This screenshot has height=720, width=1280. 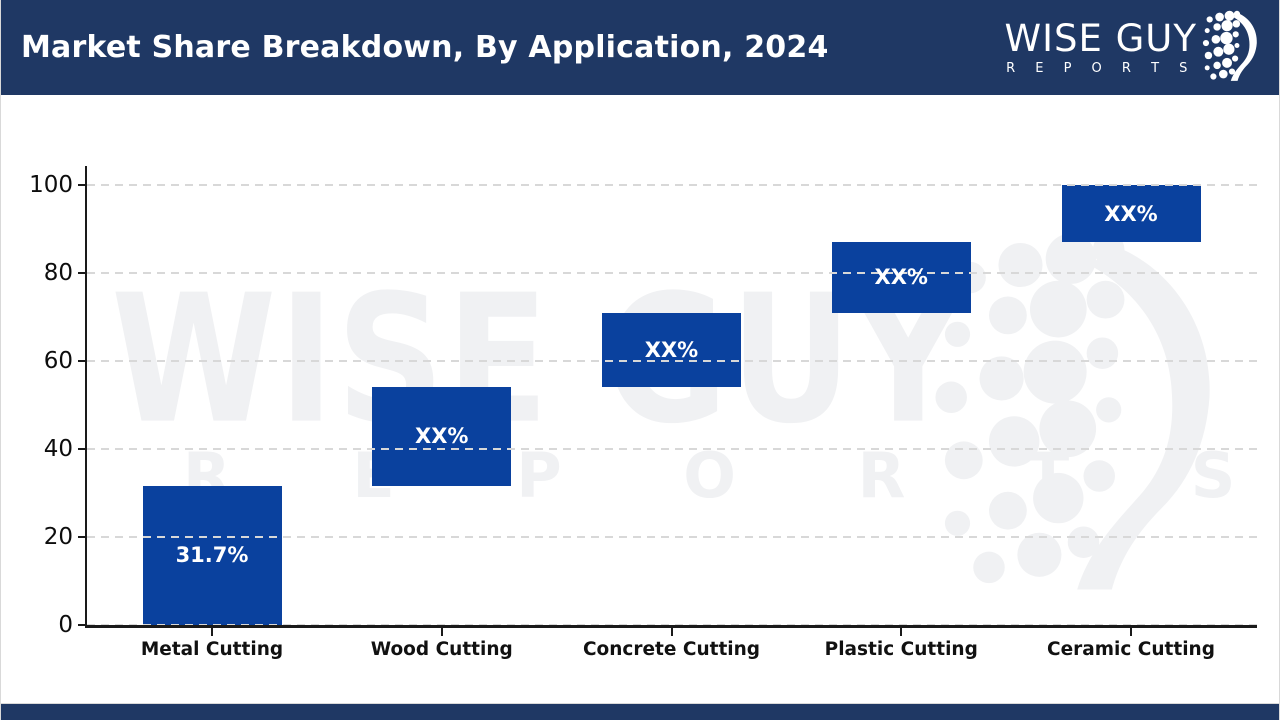 I want to click on y-axis-tick-label: 60, so click(x=58, y=361).